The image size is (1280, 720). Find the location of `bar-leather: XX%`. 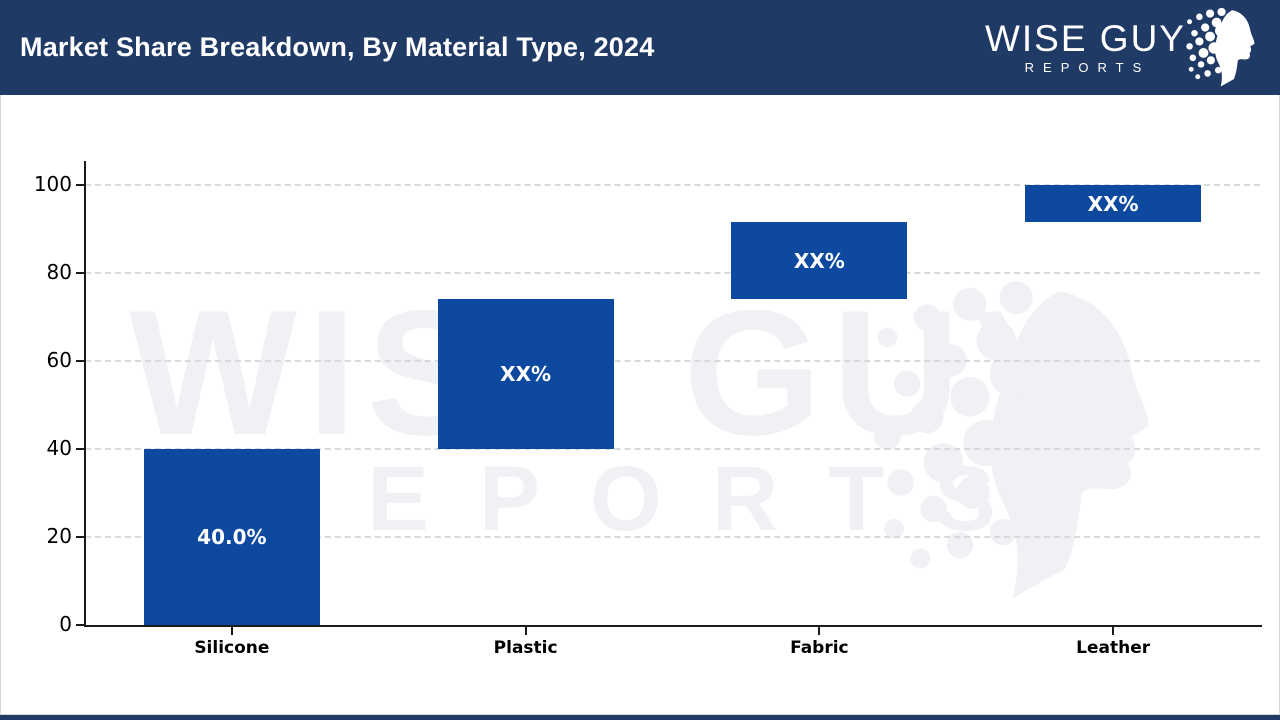

bar-leather: XX% is located at coordinates (1113, 204).